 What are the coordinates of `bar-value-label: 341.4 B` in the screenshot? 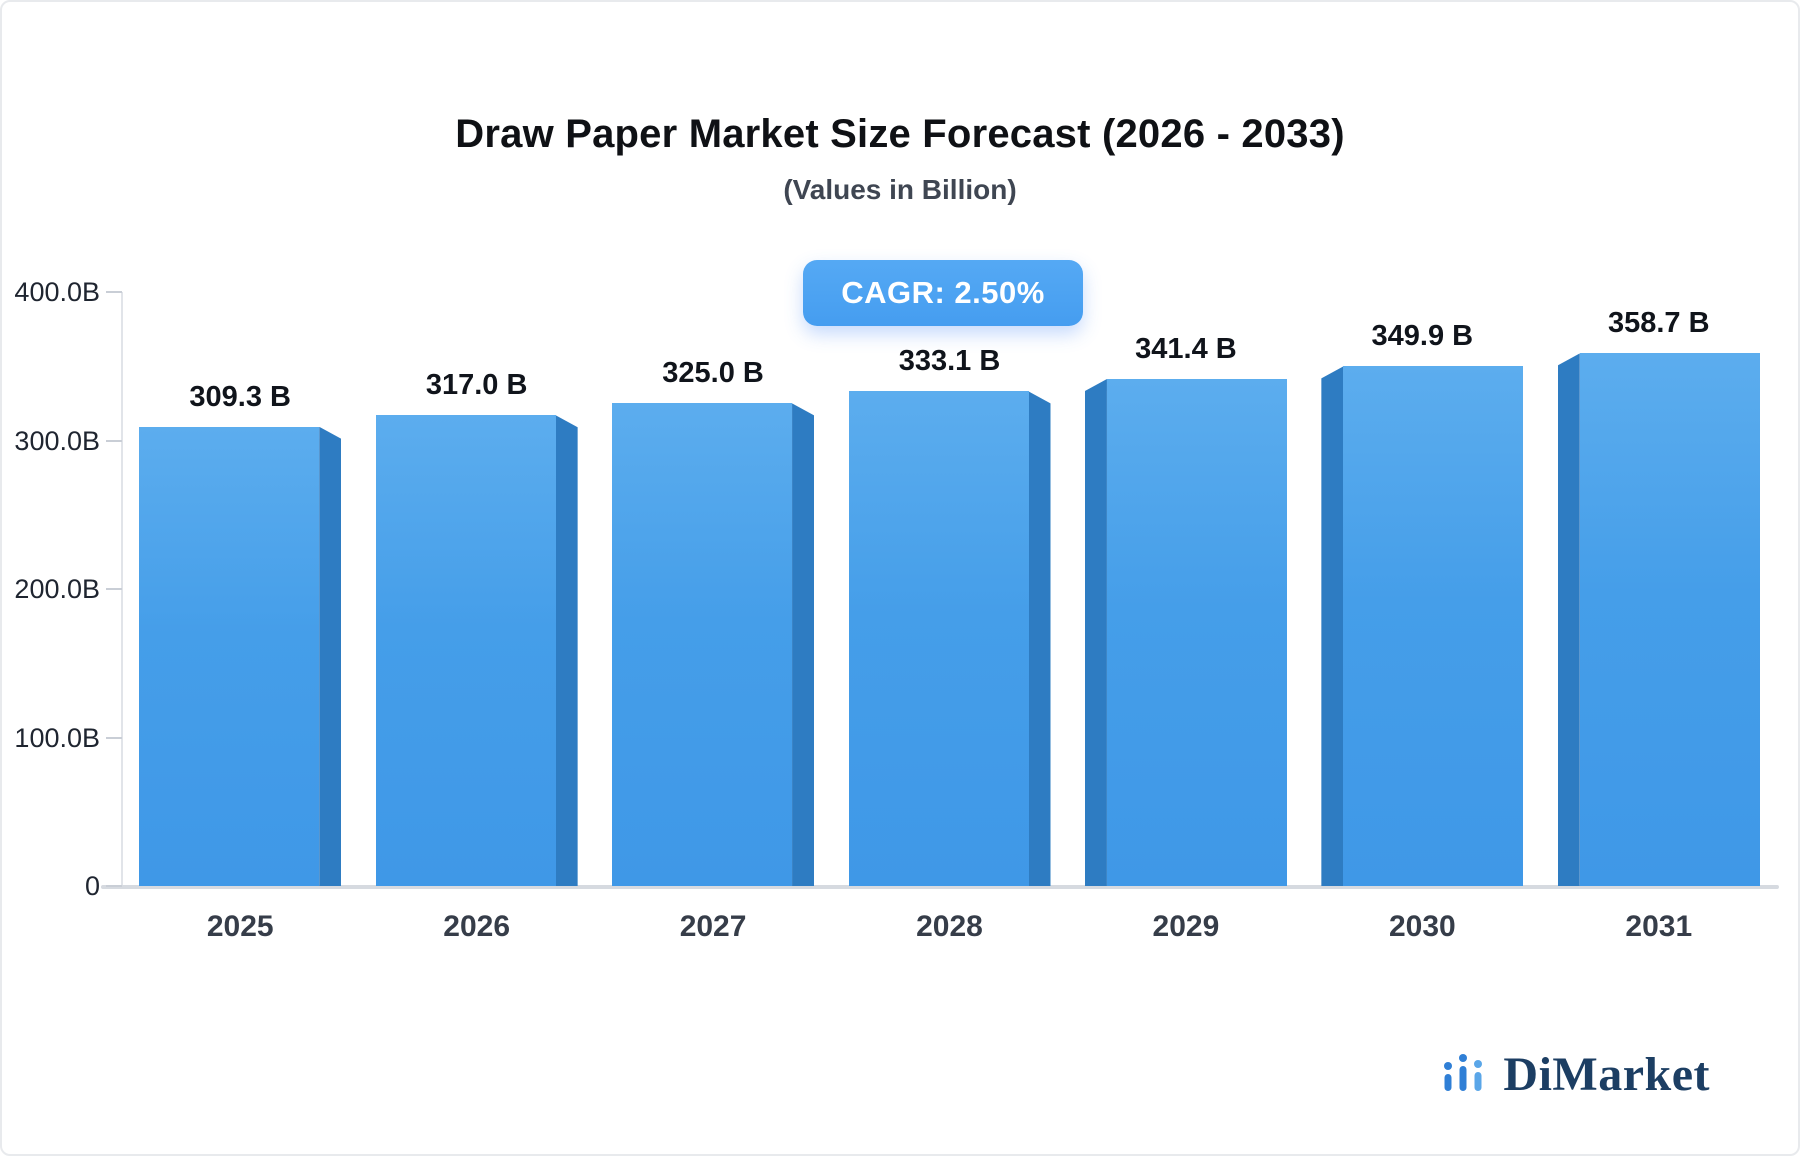 It's located at (1186, 349).